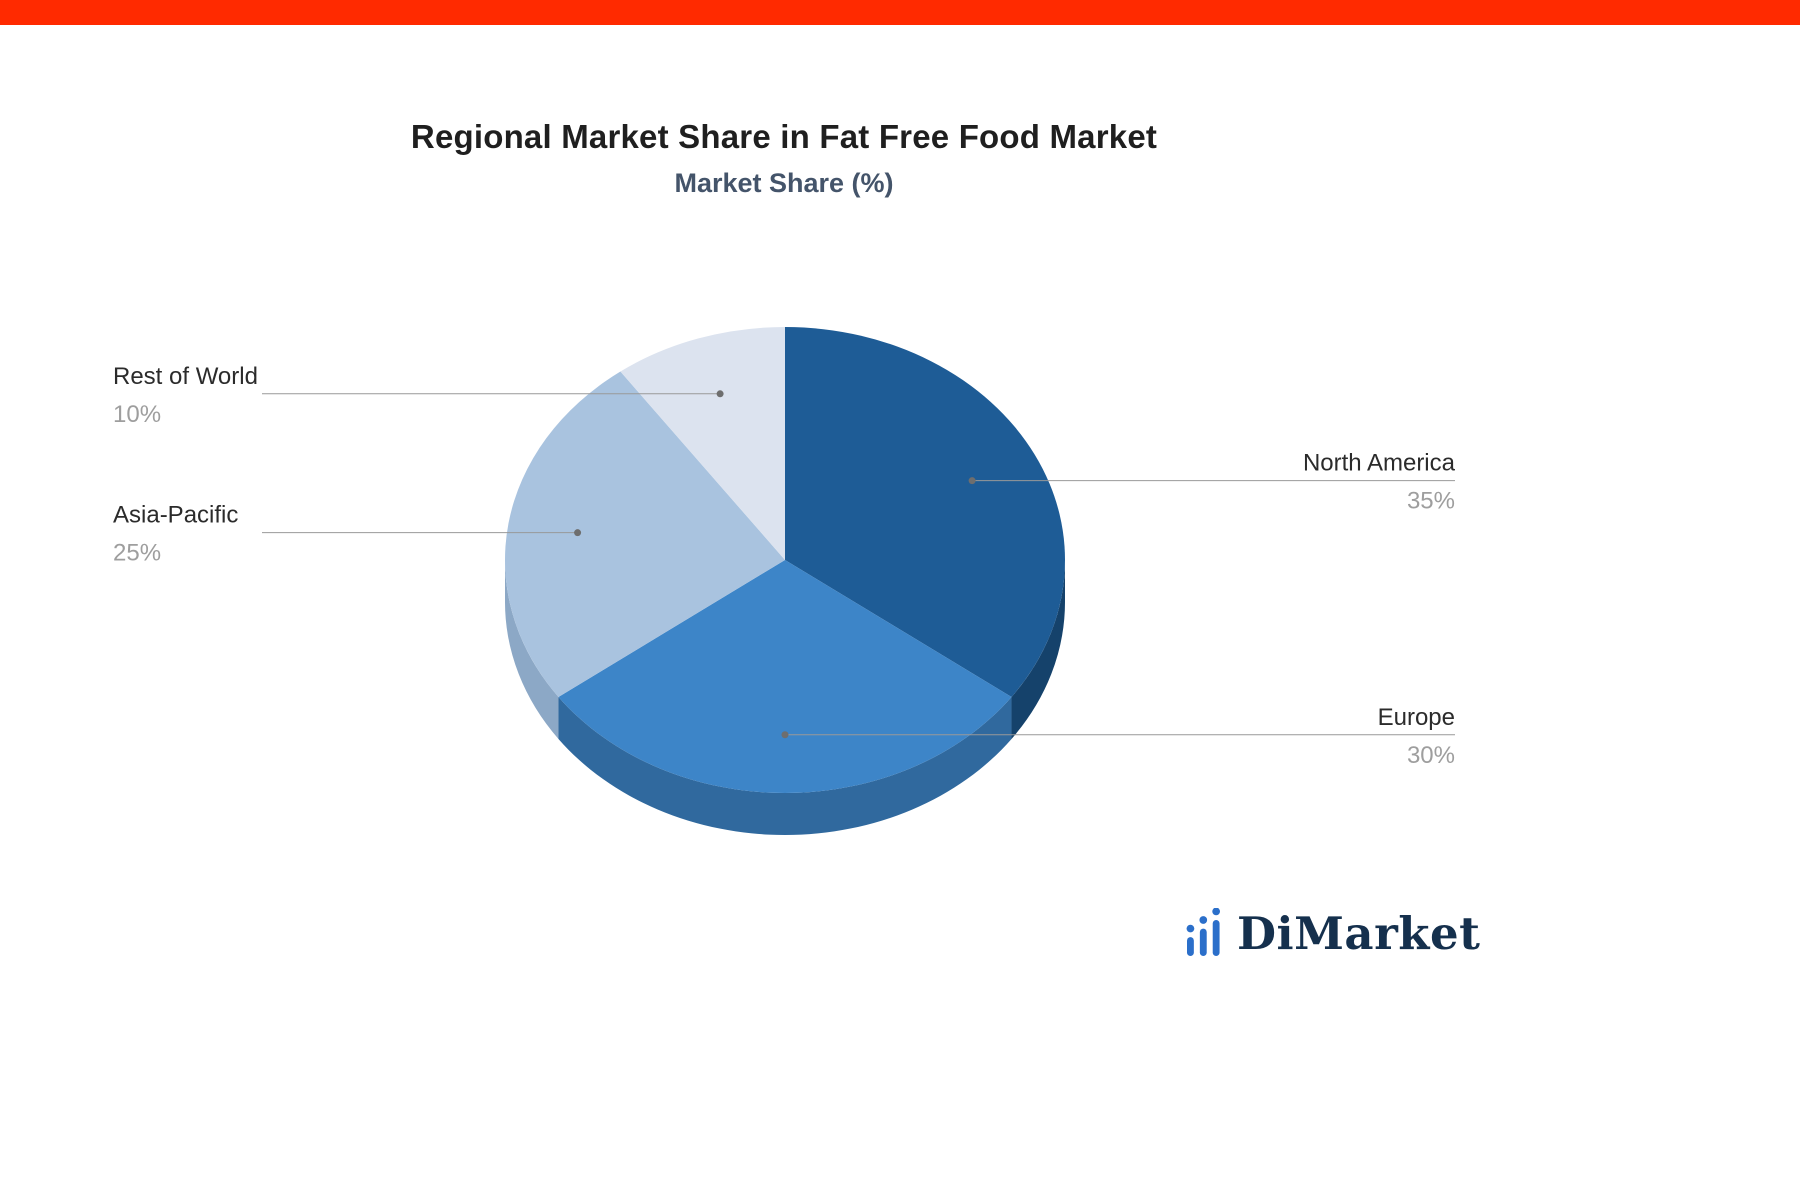 The height and width of the screenshot is (1196, 1800). I want to click on callout-dot-north-america, so click(972, 481).